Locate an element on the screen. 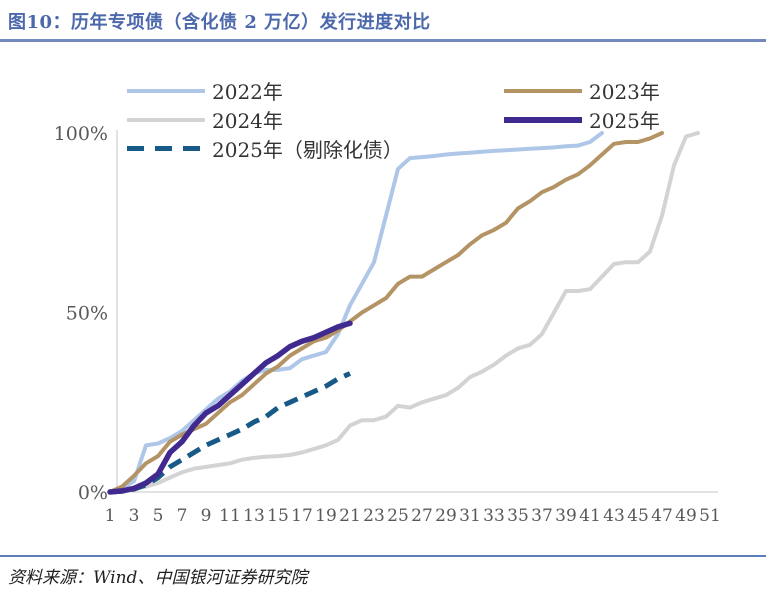 The height and width of the screenshot is (606, 766). svg-text: 15 is located at coordinates (278, 516).